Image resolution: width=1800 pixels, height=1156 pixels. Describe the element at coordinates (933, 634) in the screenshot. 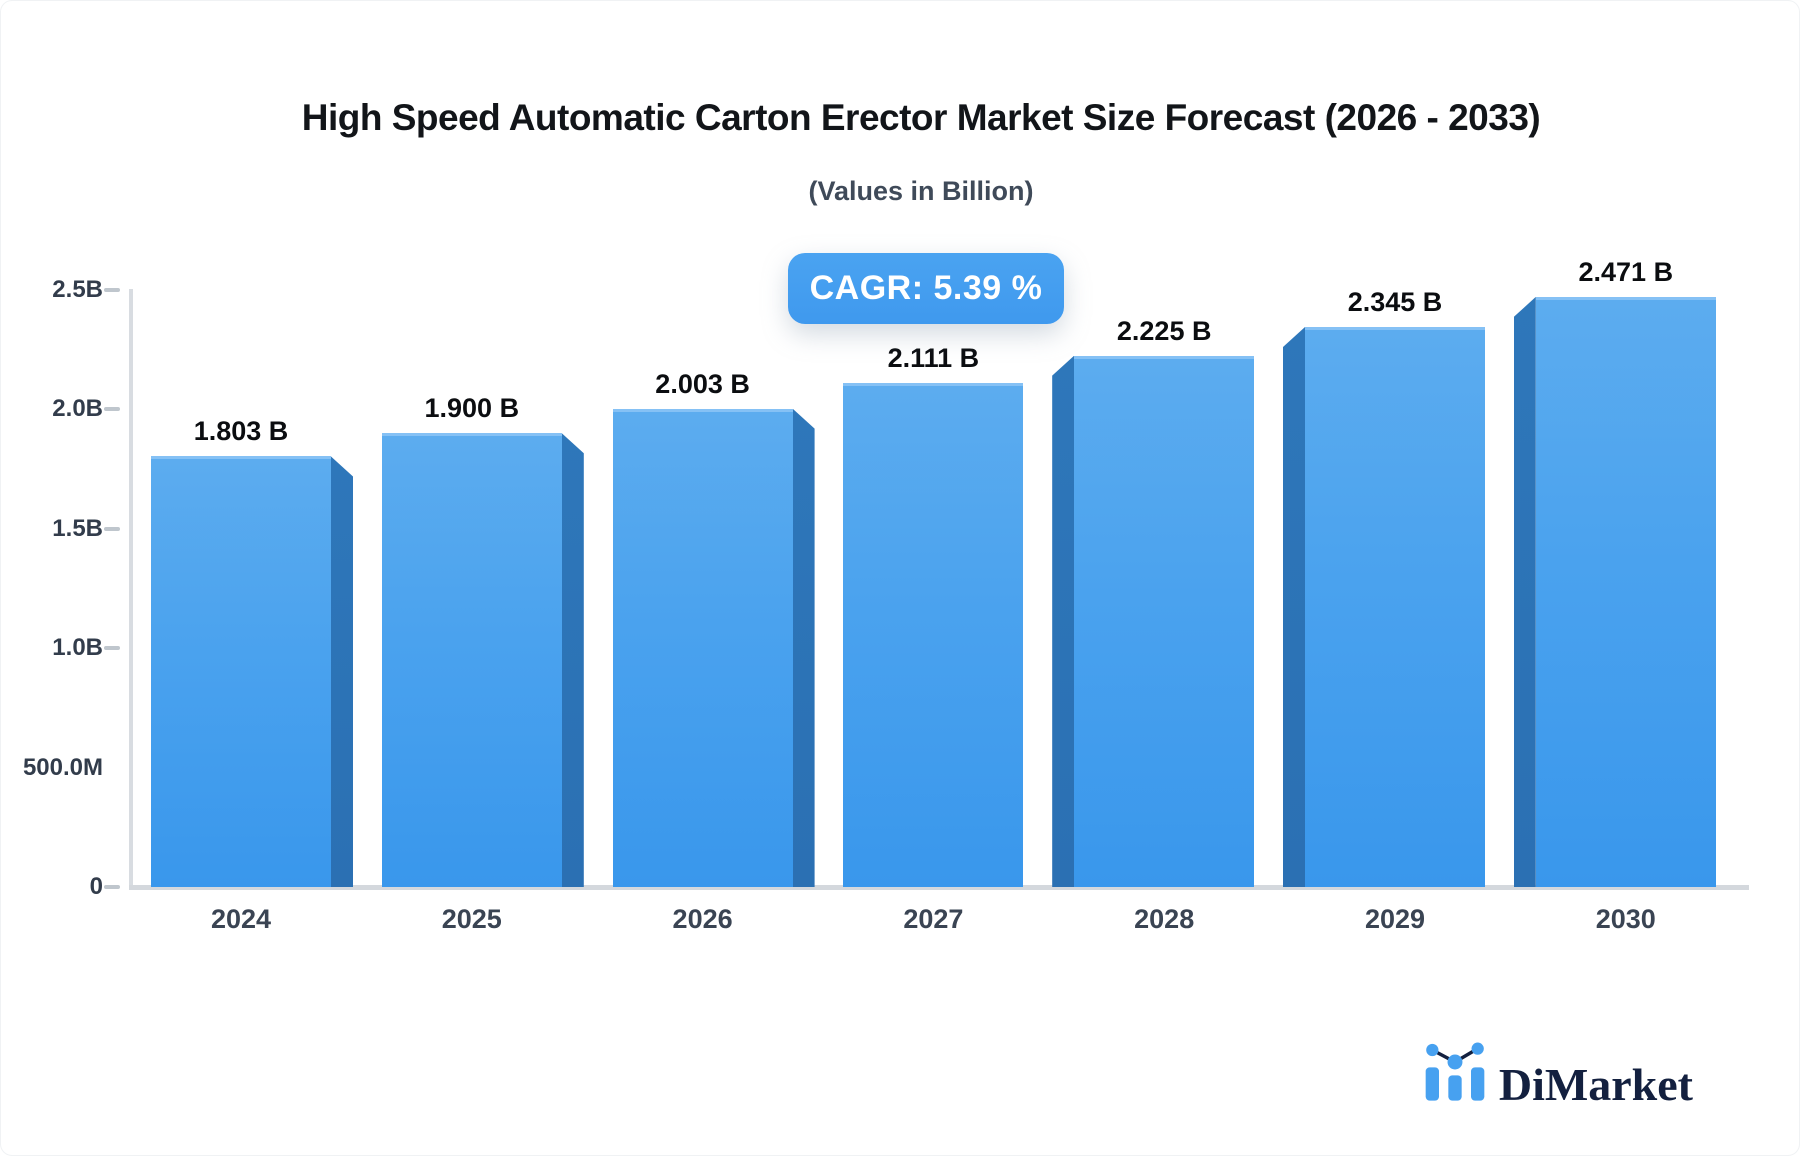

I see `bar-2027` at that location.